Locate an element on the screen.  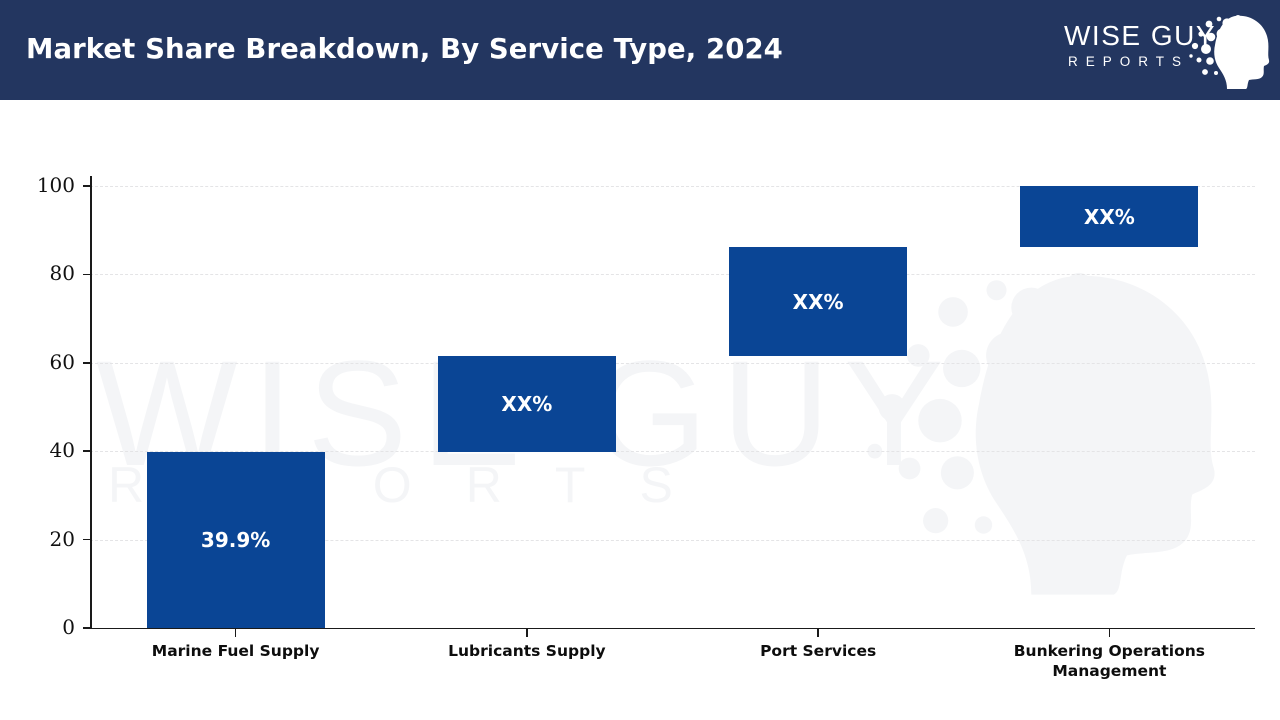
y-axis-line is located at coordinates (91, 402).